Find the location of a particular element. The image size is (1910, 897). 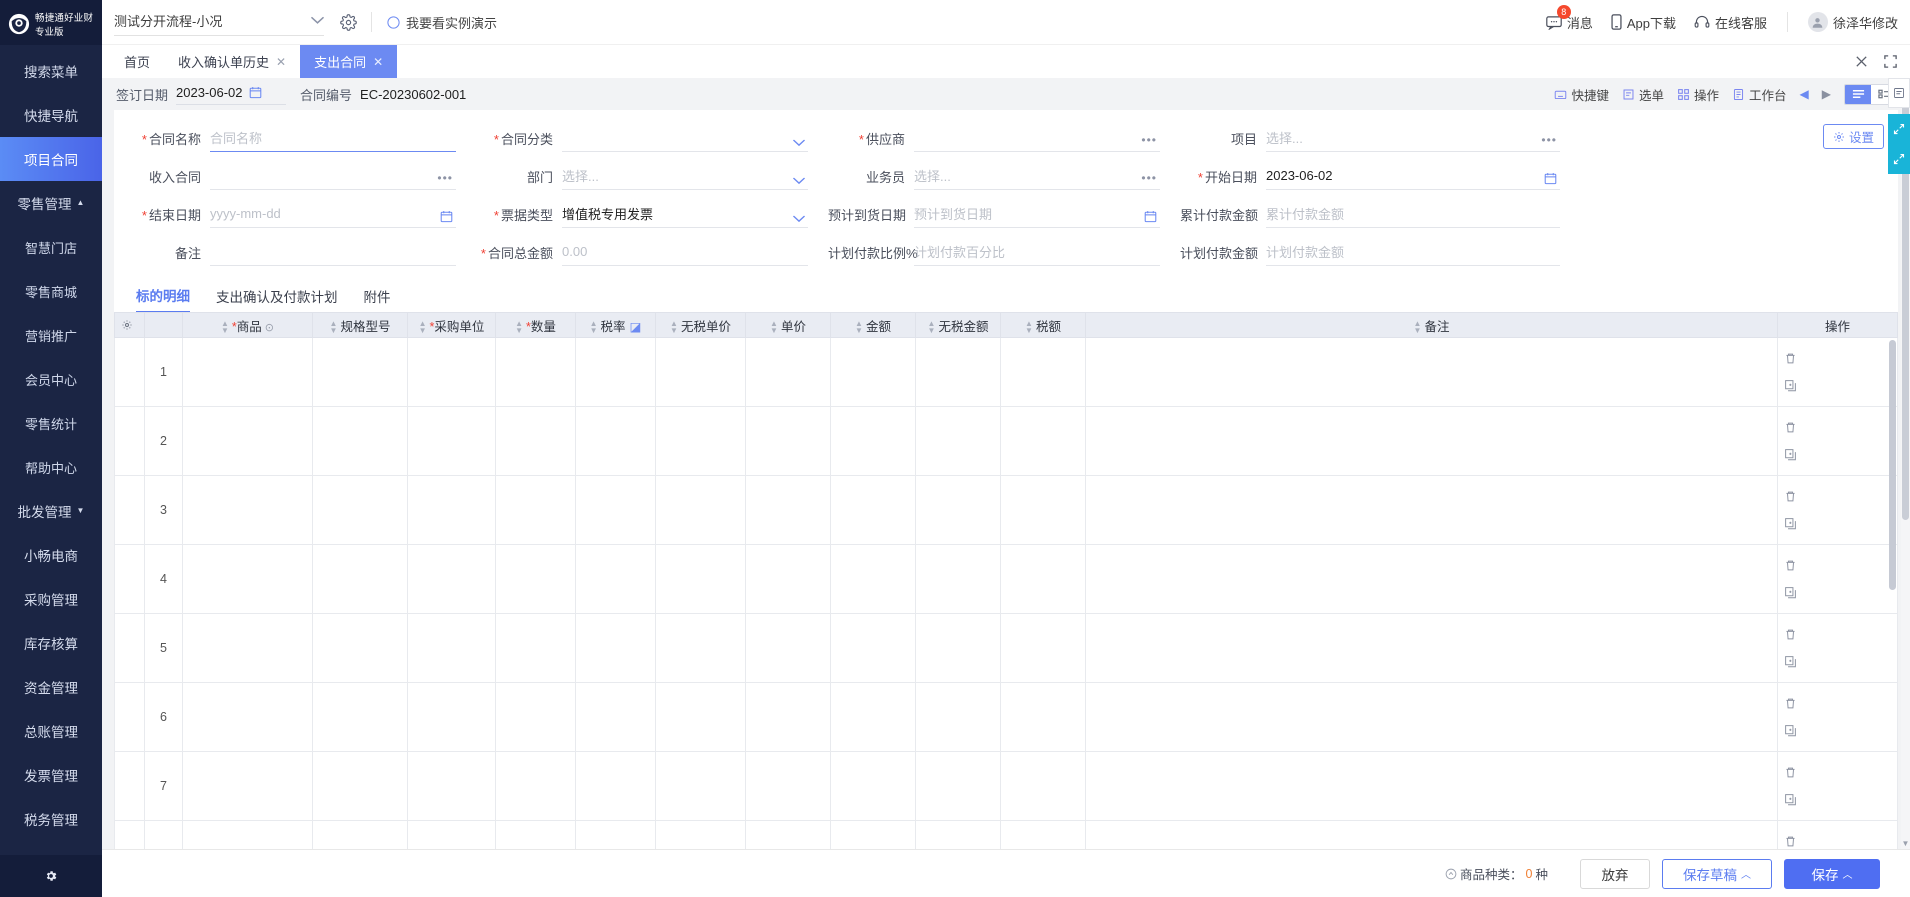

shortcut-keys-button: 快捷键 is located at coordinates (1581, 94).